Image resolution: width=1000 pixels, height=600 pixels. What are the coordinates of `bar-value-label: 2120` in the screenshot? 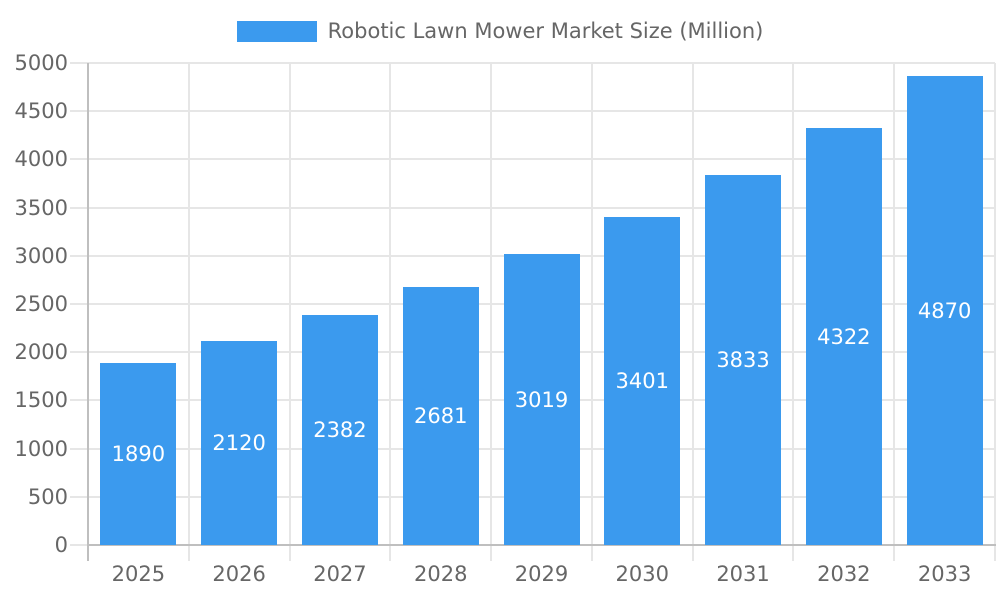 It's located at (239, 443).